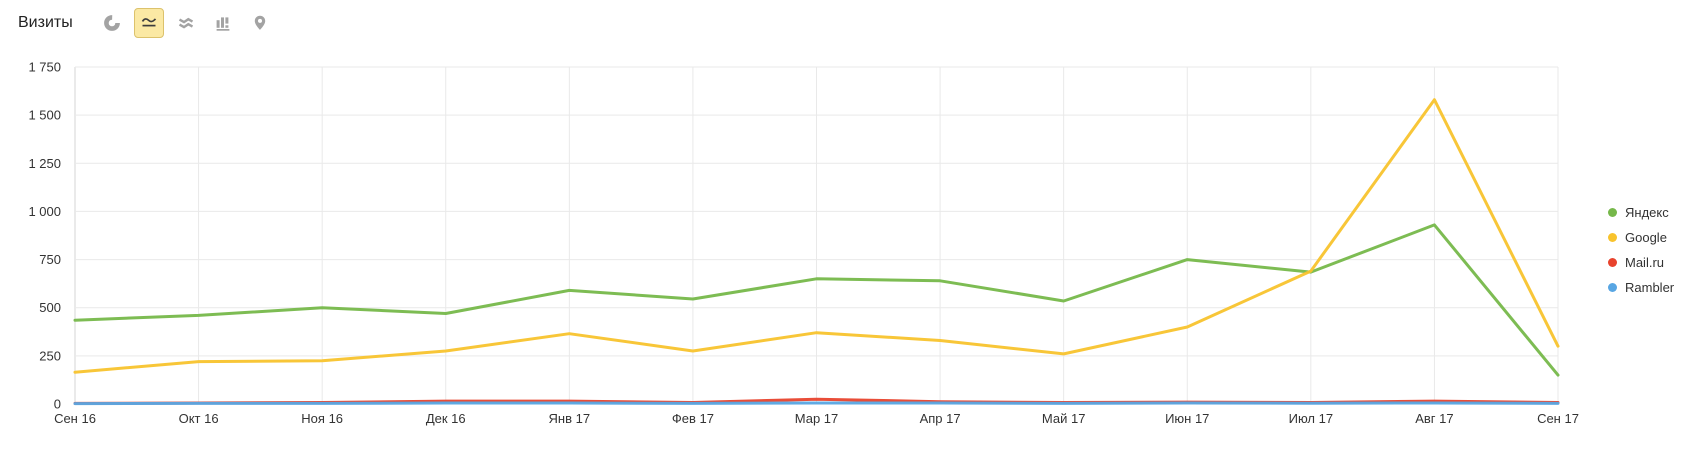  What do you see at coordinates (817, 418) in the screenshot?
I see `x-axis-tick-label: Мар 17` at bounding box center [817, 418].